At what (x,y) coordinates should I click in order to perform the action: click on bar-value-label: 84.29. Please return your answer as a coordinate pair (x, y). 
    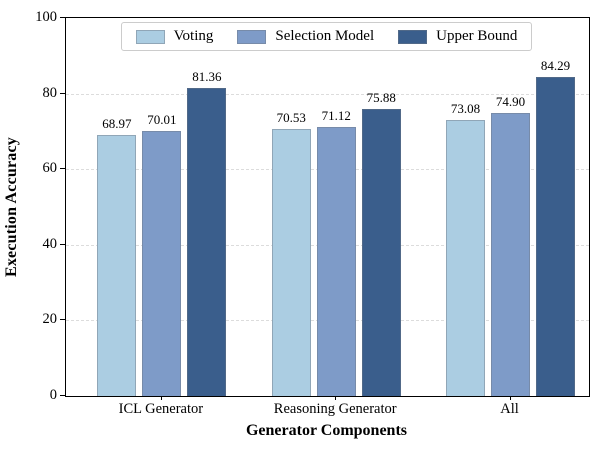
    Looking at the image, I should click on (555, 66).